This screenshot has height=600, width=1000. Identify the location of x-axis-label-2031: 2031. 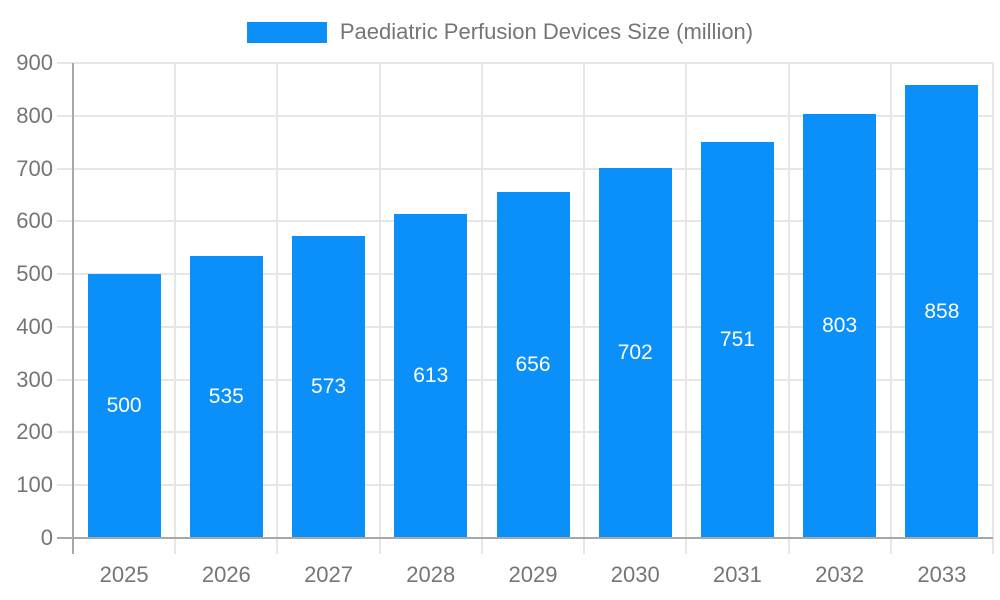
(737, 574).